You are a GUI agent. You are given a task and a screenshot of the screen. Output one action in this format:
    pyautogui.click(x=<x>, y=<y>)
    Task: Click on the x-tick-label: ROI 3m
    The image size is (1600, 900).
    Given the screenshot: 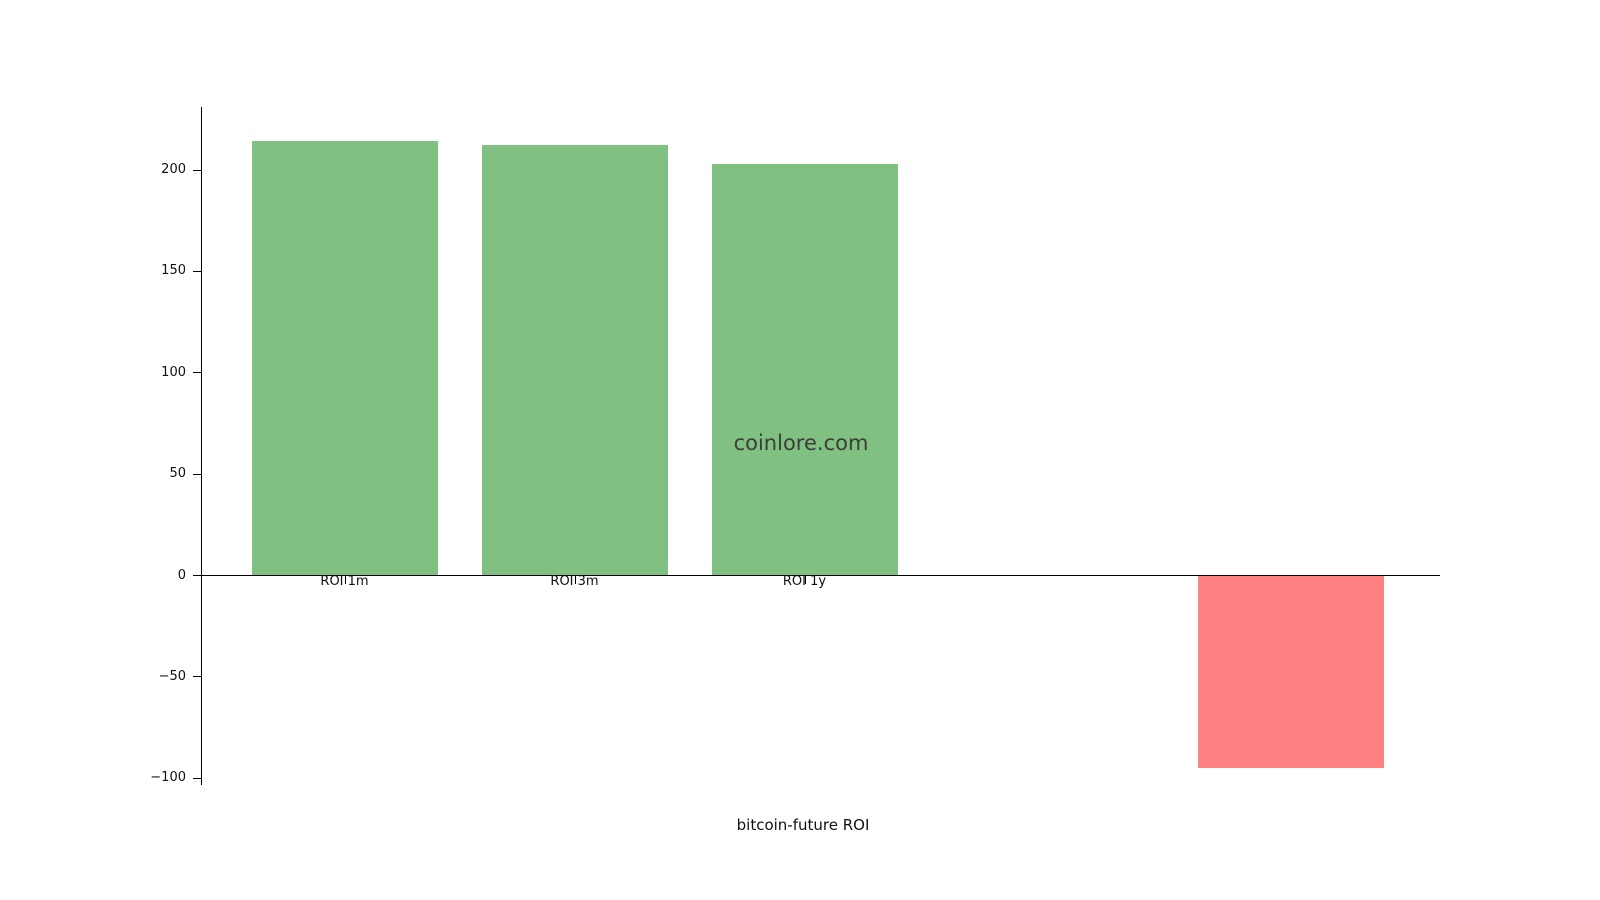 What is the action you would take?
    pyautogui.click(x=574, y=581)
    